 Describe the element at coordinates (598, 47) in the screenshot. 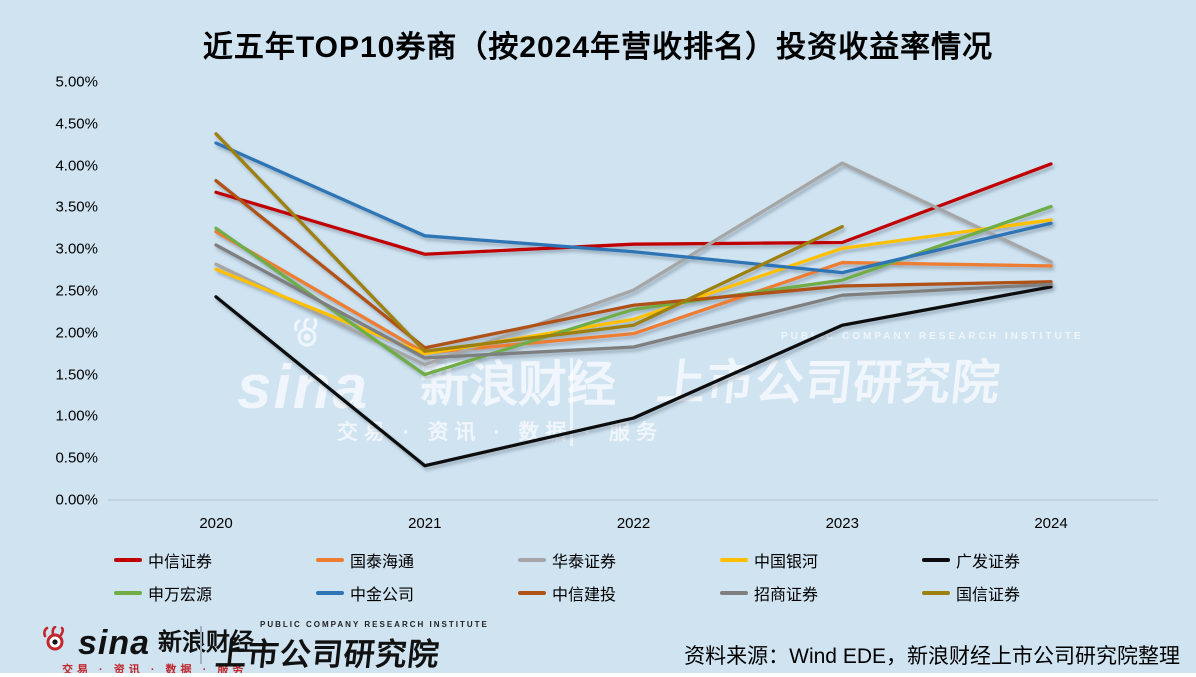

I see `chart-title: 近五年TOP10券商（按2024年营收排名）投资收益率情况` at that location.